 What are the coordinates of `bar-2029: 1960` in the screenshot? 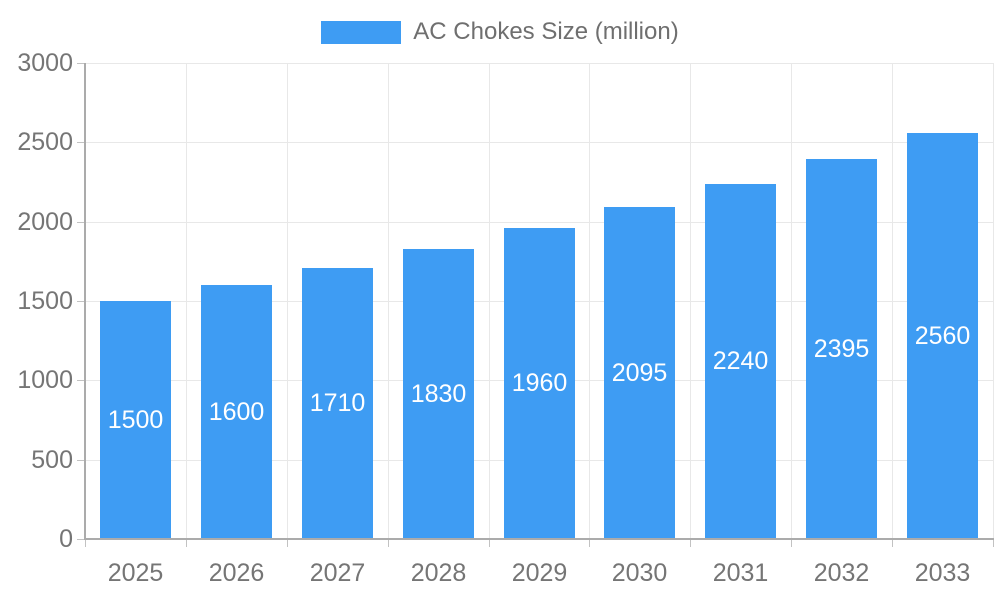 It's located at (539, 383).